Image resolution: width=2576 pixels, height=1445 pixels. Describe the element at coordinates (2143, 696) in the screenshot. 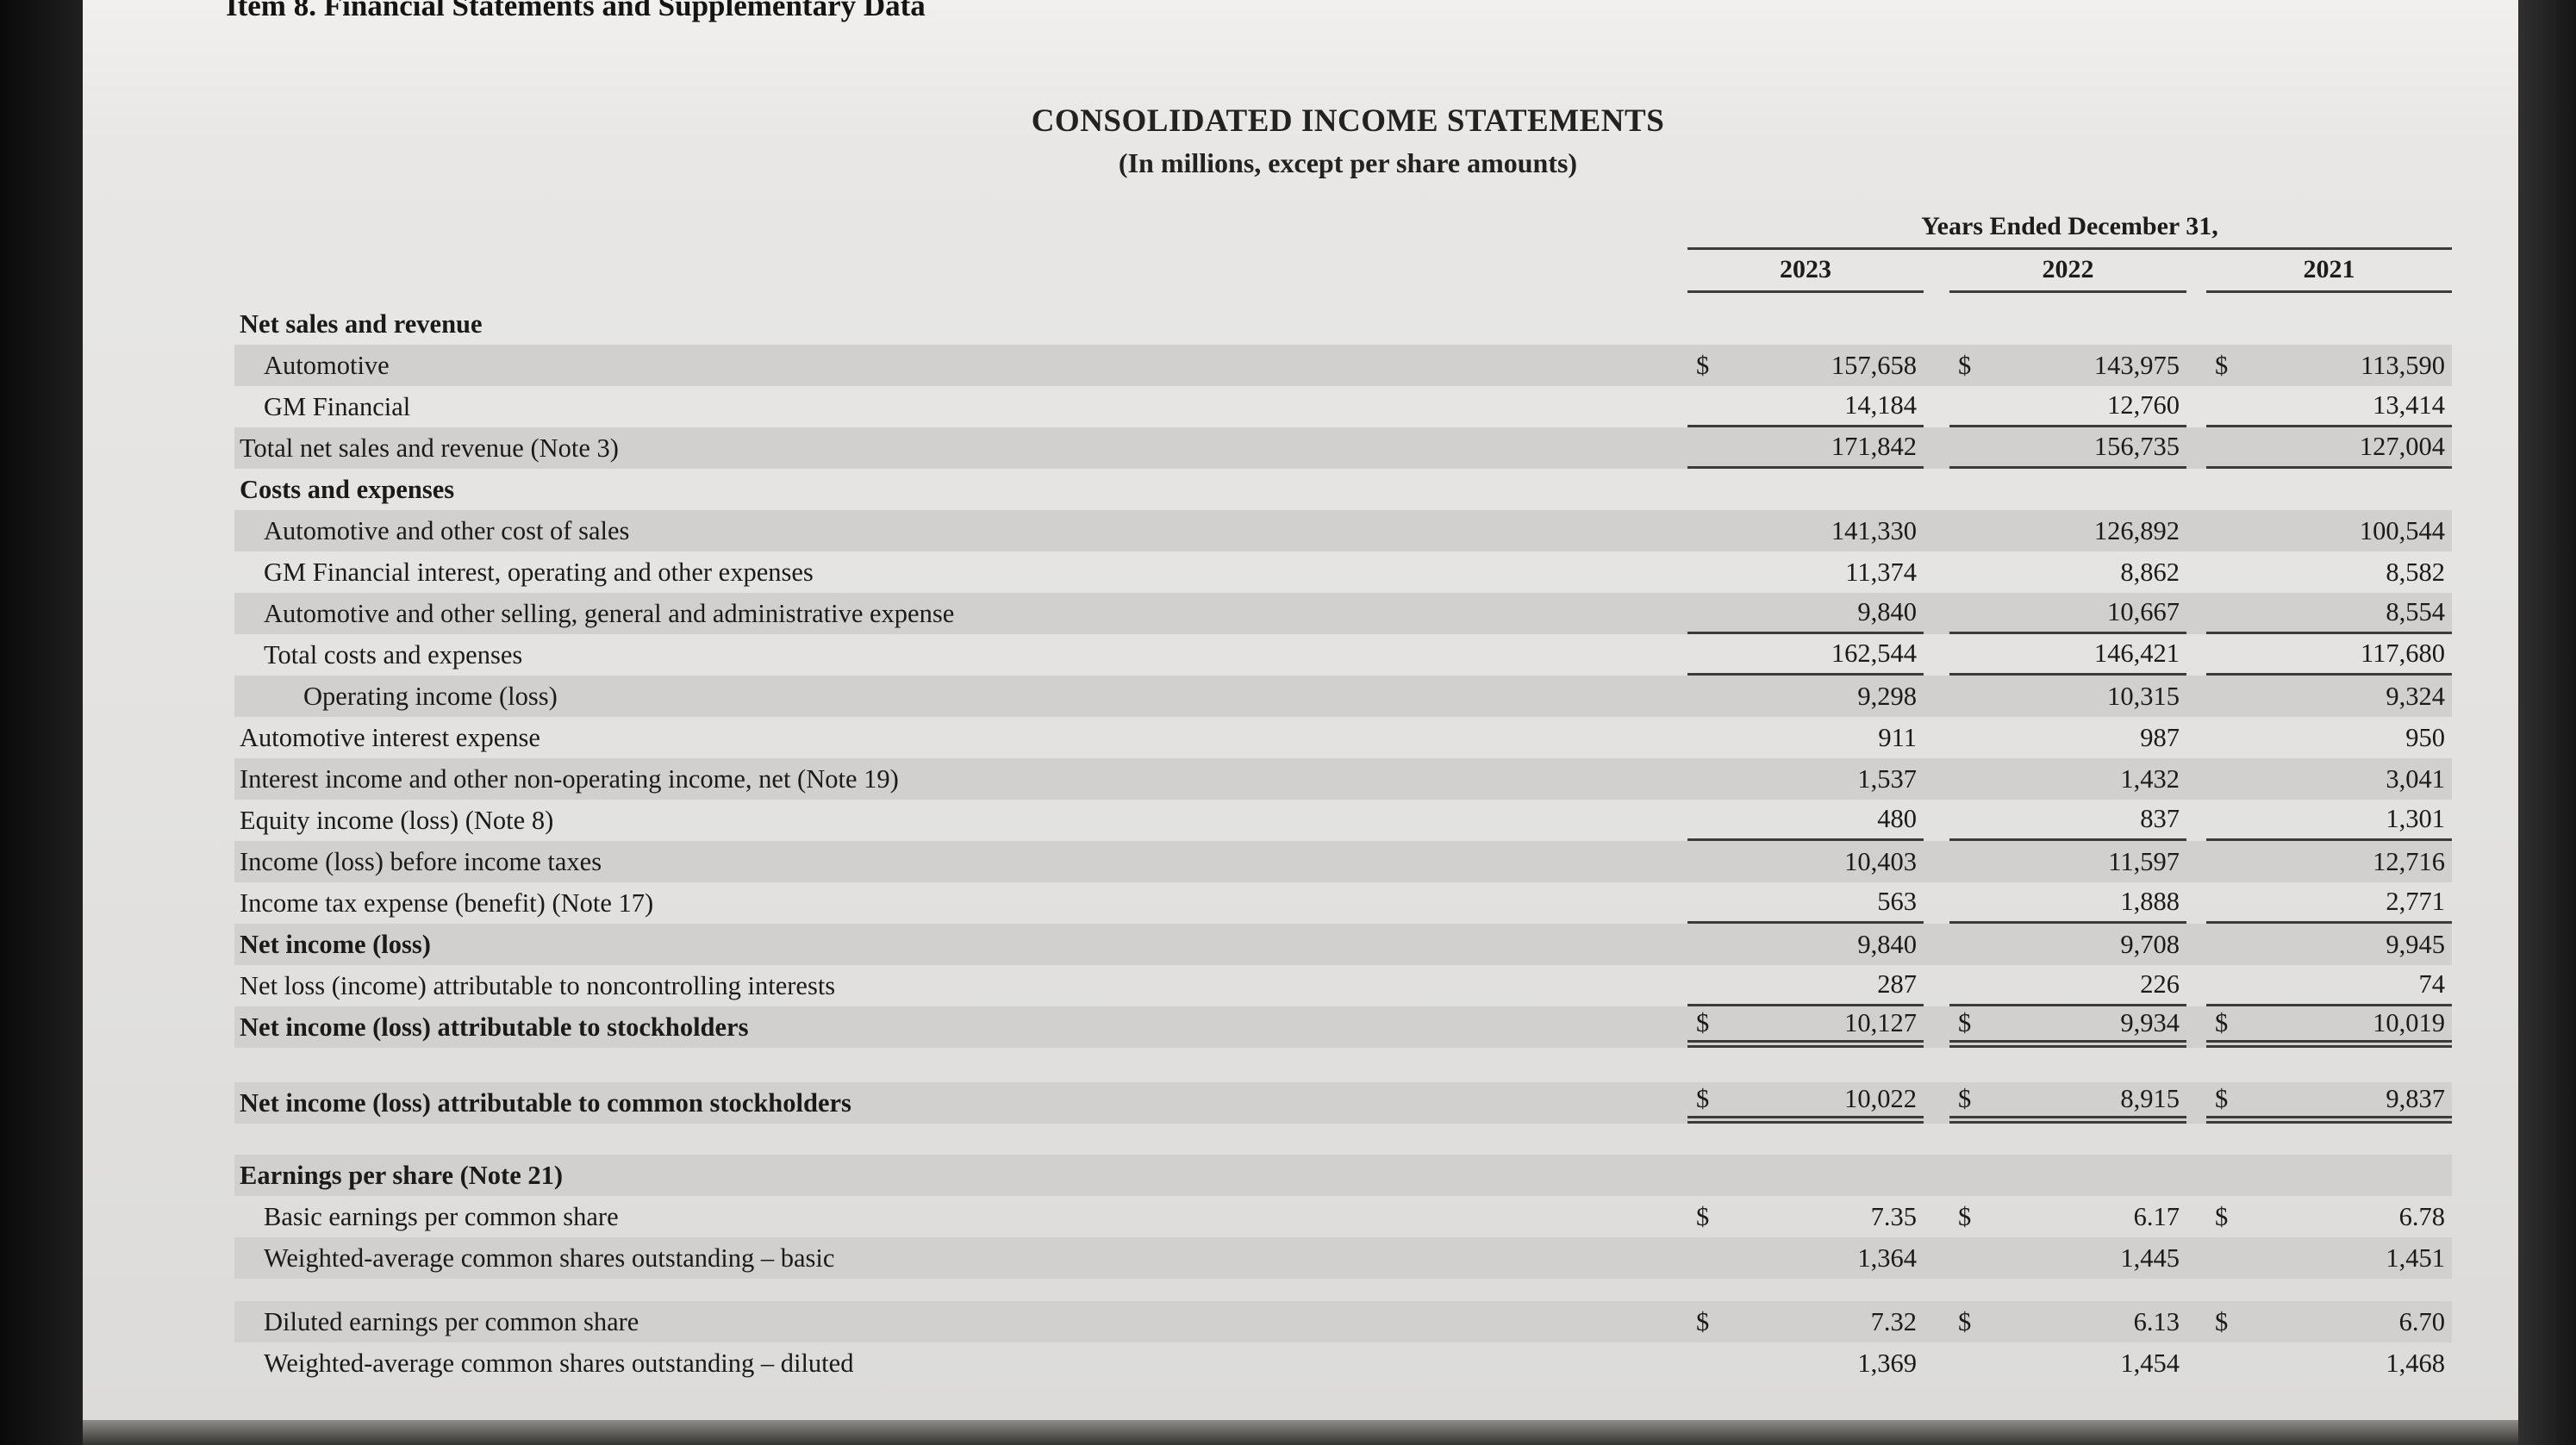

I see `value: 10,315` at that location.